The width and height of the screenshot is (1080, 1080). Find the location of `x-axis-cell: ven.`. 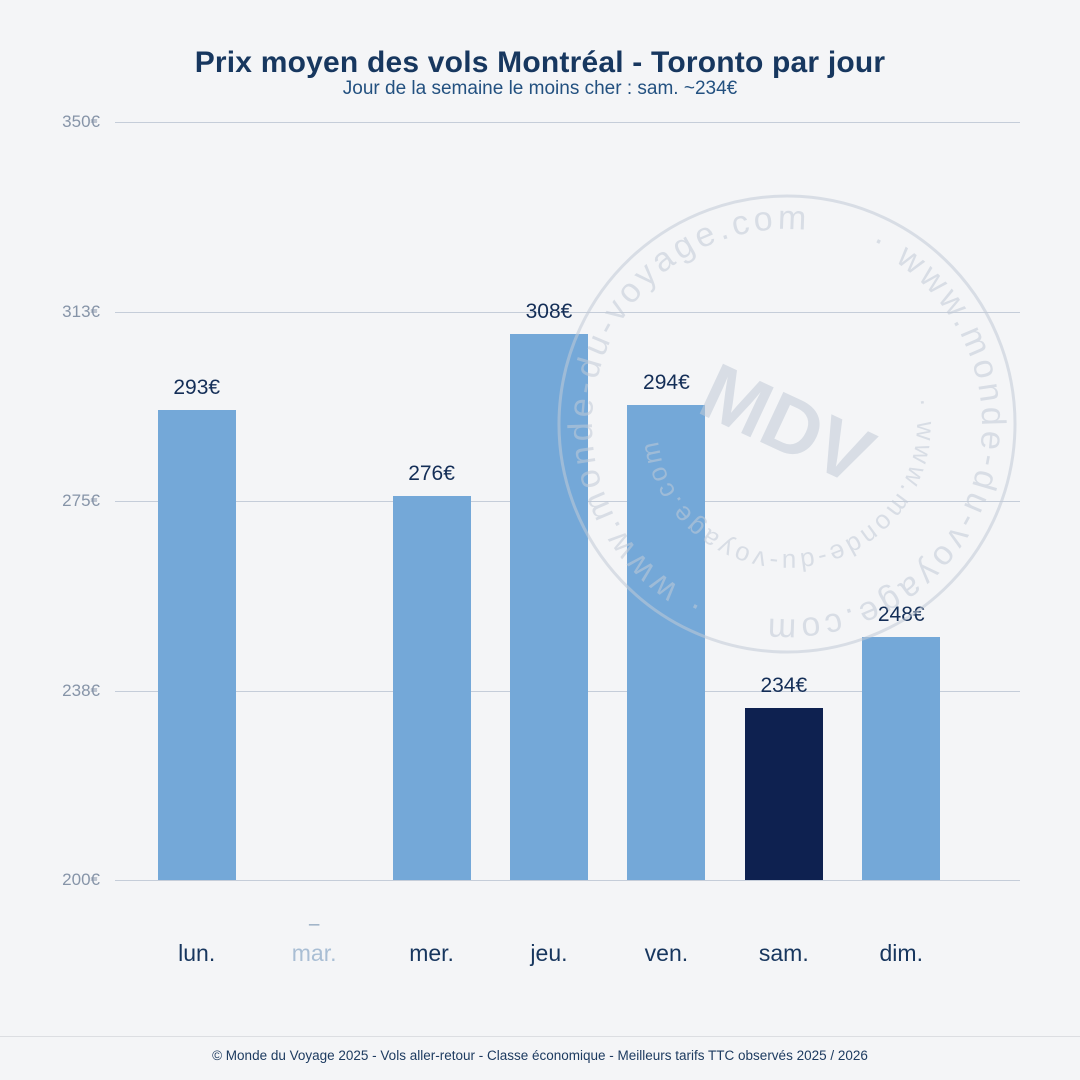

x-axis-cell: ven. is located at coordinates (666, 939).